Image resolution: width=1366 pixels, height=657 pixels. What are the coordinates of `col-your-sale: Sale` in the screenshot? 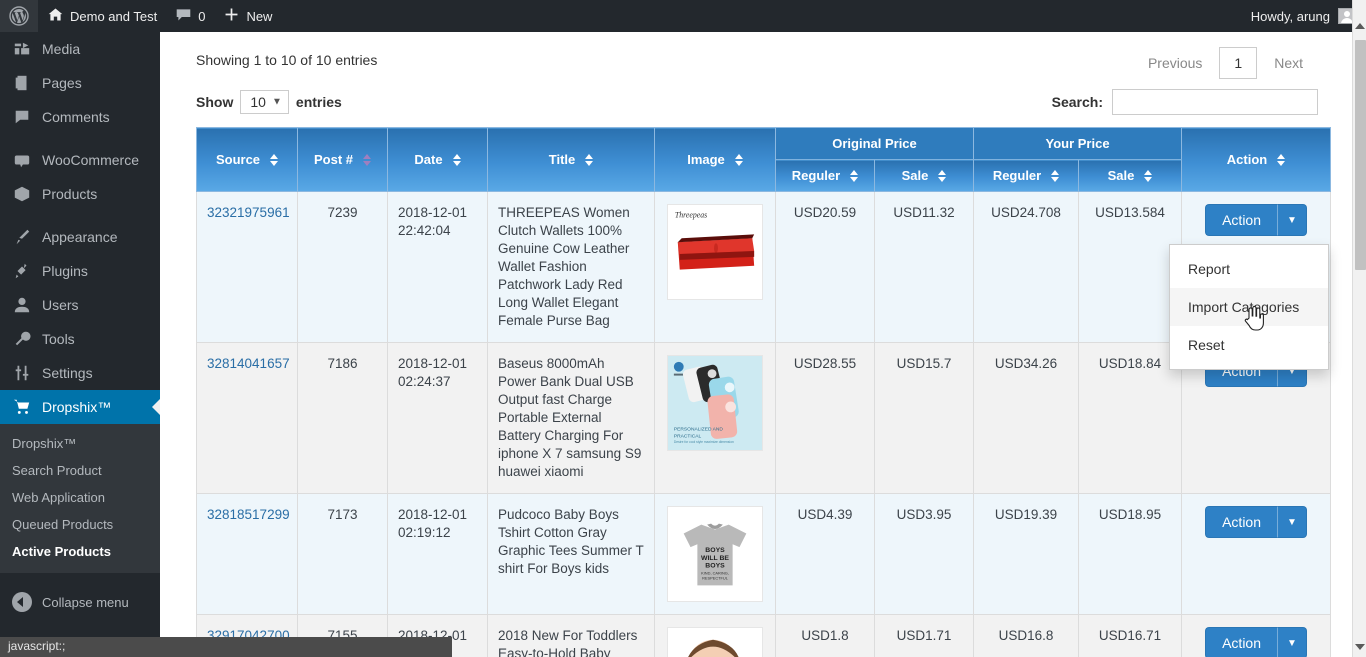 It's located at (1130, 175).